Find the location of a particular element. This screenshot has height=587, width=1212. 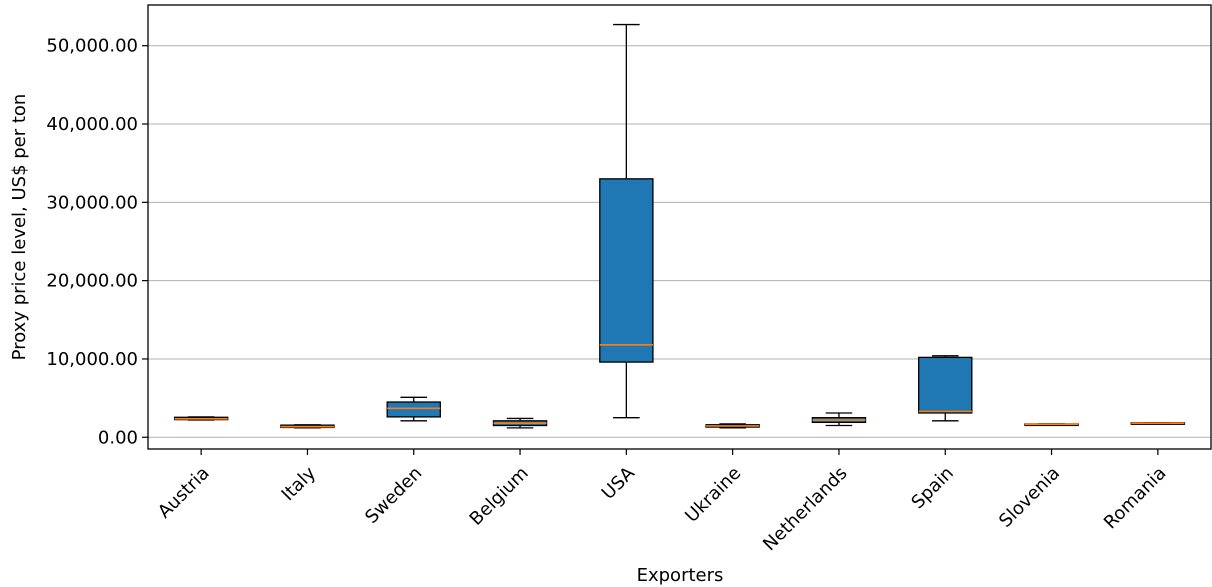

x-tick-label: Austria is located at coordinates (184, 493).